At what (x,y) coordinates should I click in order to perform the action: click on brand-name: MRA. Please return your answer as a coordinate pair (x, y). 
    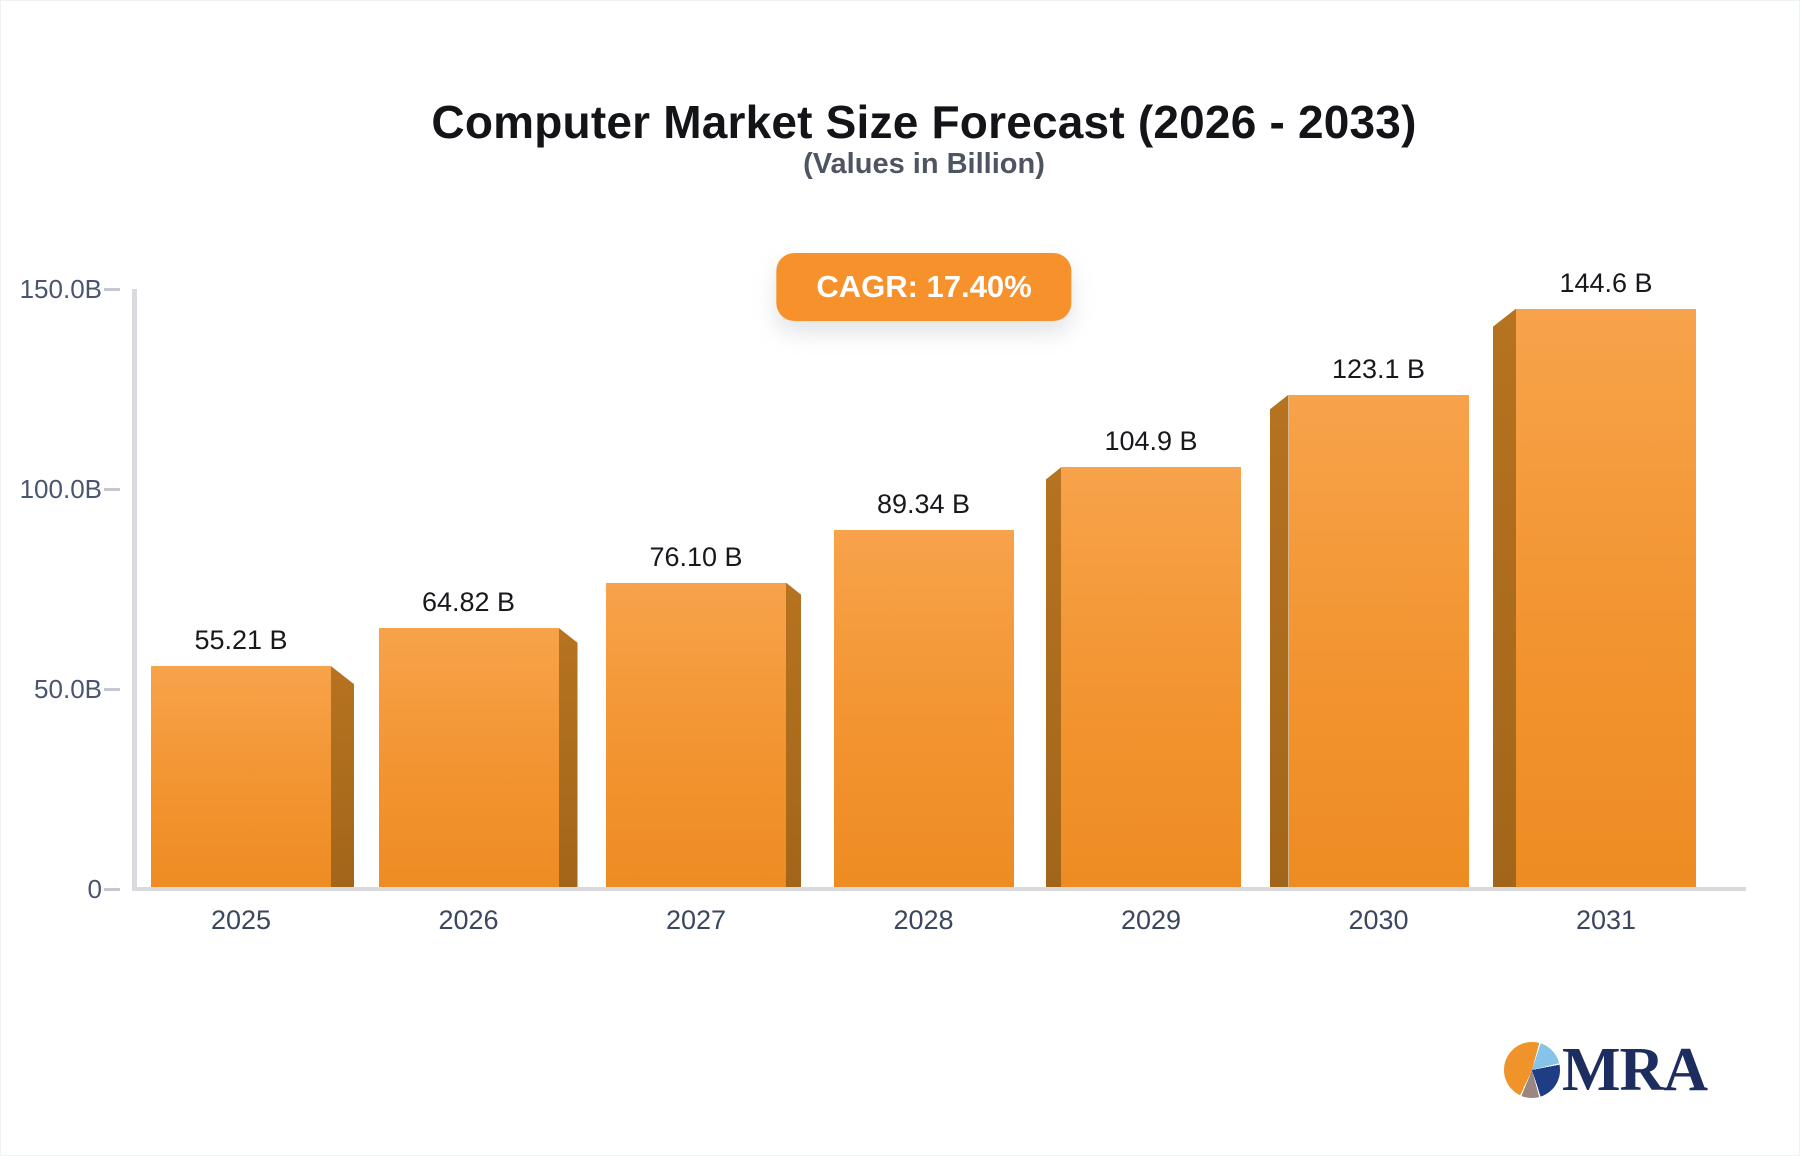
    Looking at the image, I should click on (1635, 1070).